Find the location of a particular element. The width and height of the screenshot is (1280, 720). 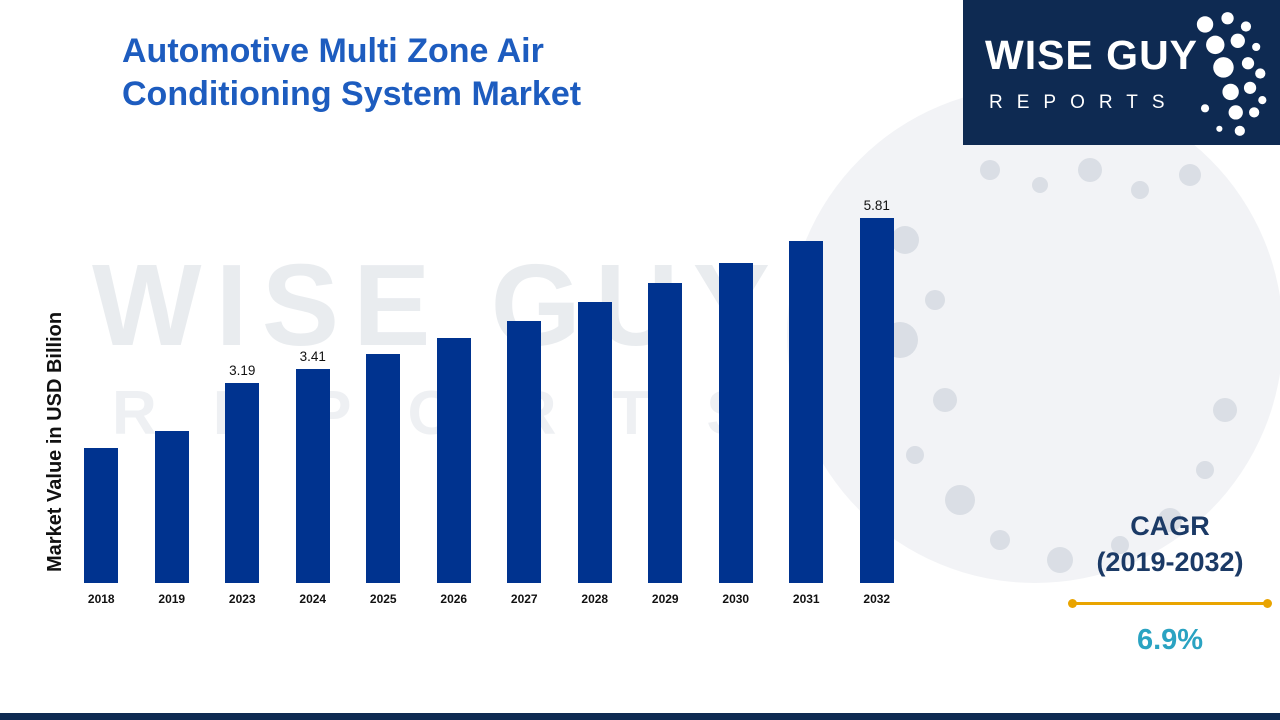

x-tick-2031: 2031 is located at coordinates (806, 599).